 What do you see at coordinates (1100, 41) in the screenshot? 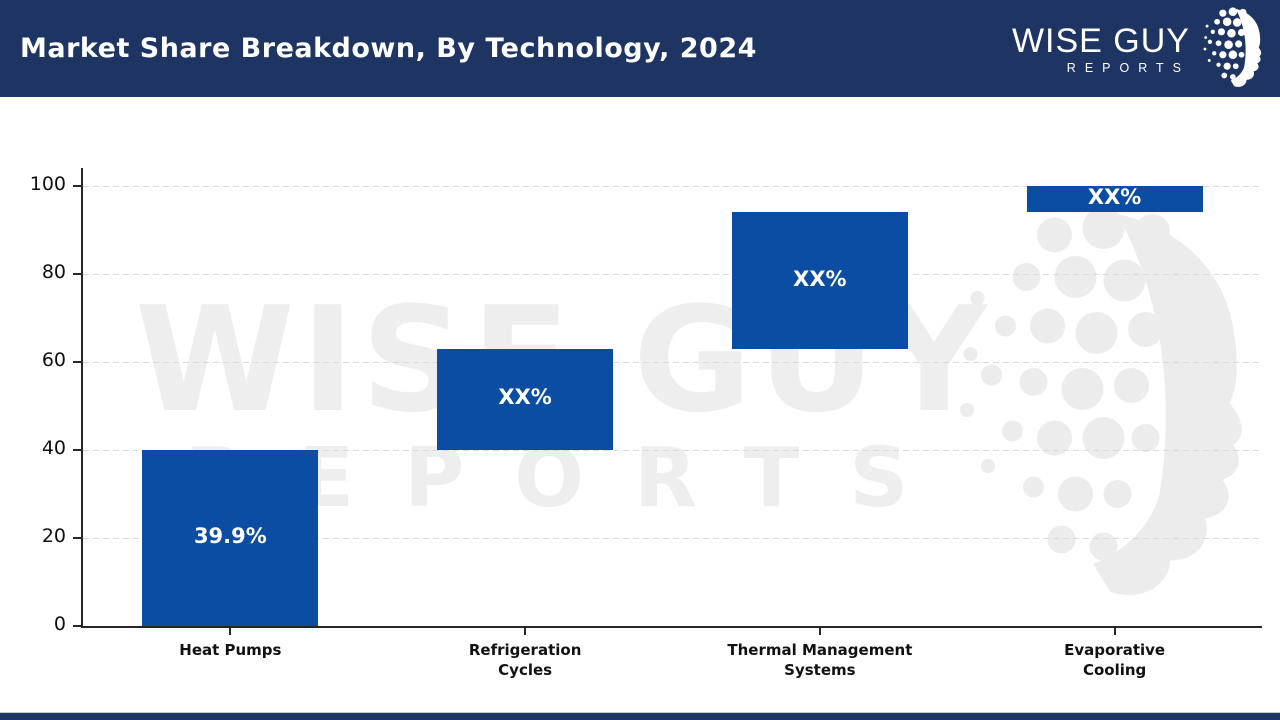
I see `logo-line1: WISE GUY` at bounding box center [1100, 41].